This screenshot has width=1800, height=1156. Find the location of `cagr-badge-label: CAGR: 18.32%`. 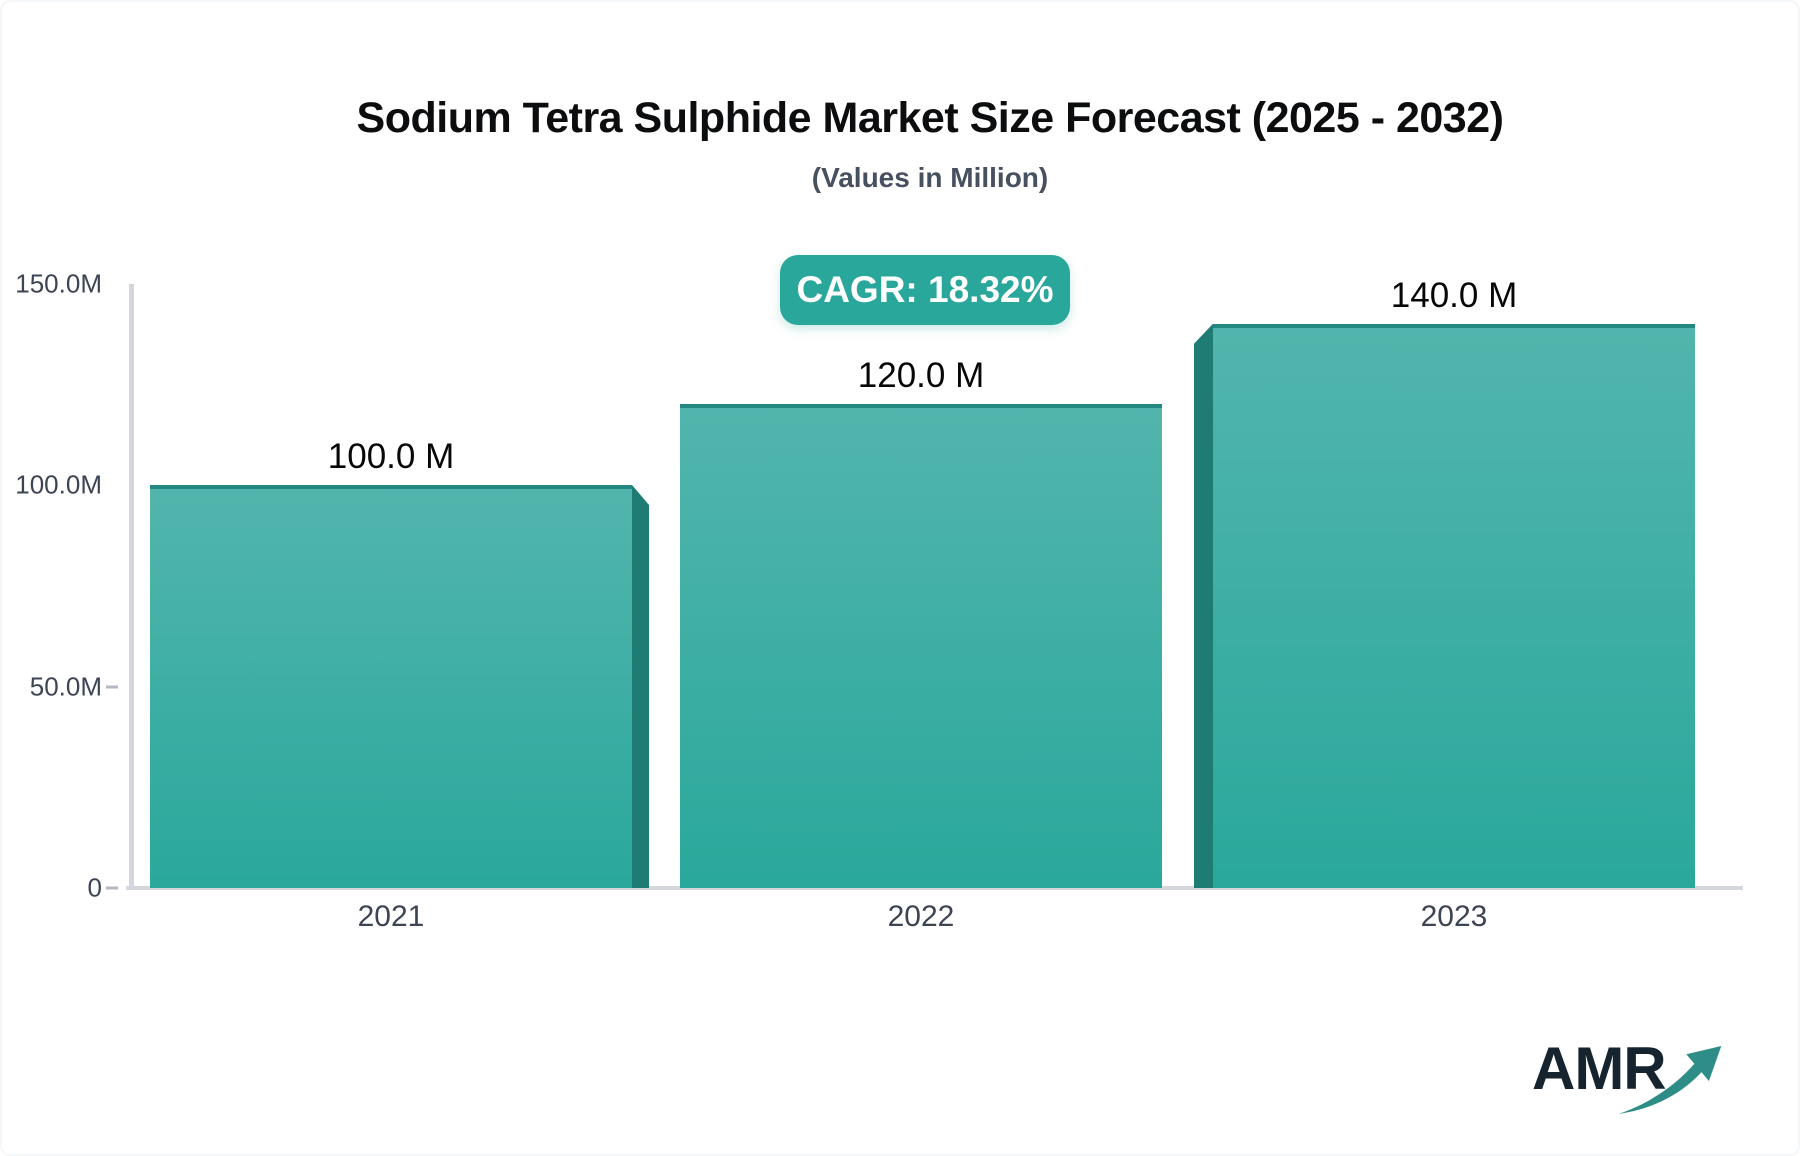

cagr-badge-label: CAGR: 18.32% is located at coordinates (925, 289).